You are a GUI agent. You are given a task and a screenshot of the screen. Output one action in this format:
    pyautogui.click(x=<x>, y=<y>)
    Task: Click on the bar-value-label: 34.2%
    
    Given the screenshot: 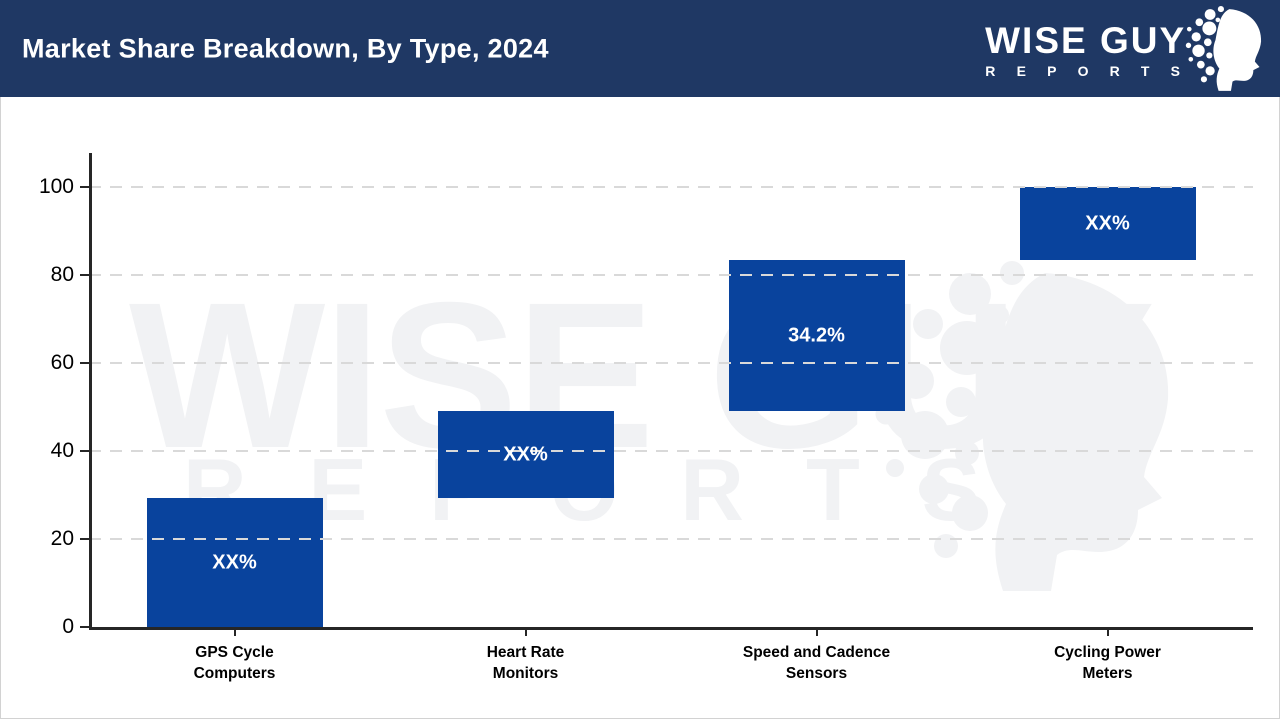 What is the action you would take?
    pyautogui.click(x=816, y=335)
    